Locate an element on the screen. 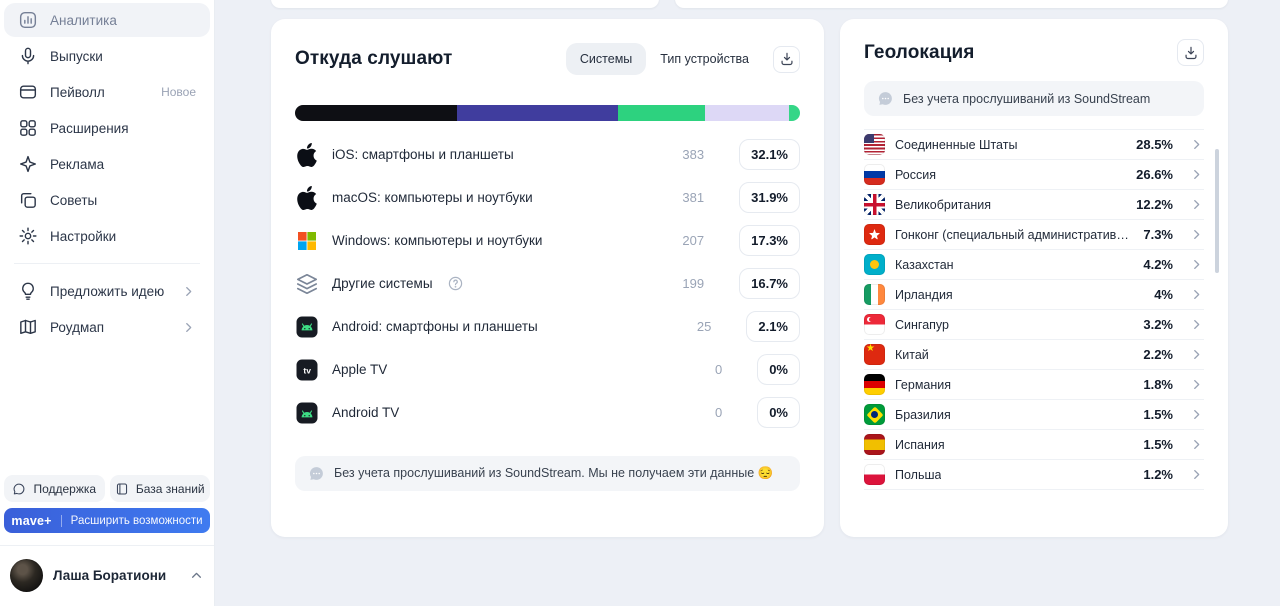 This screenshot has width=1280, height=606. note-text: Без учета прослушиваний из SoundStream is located at coordinates (1027, 98).